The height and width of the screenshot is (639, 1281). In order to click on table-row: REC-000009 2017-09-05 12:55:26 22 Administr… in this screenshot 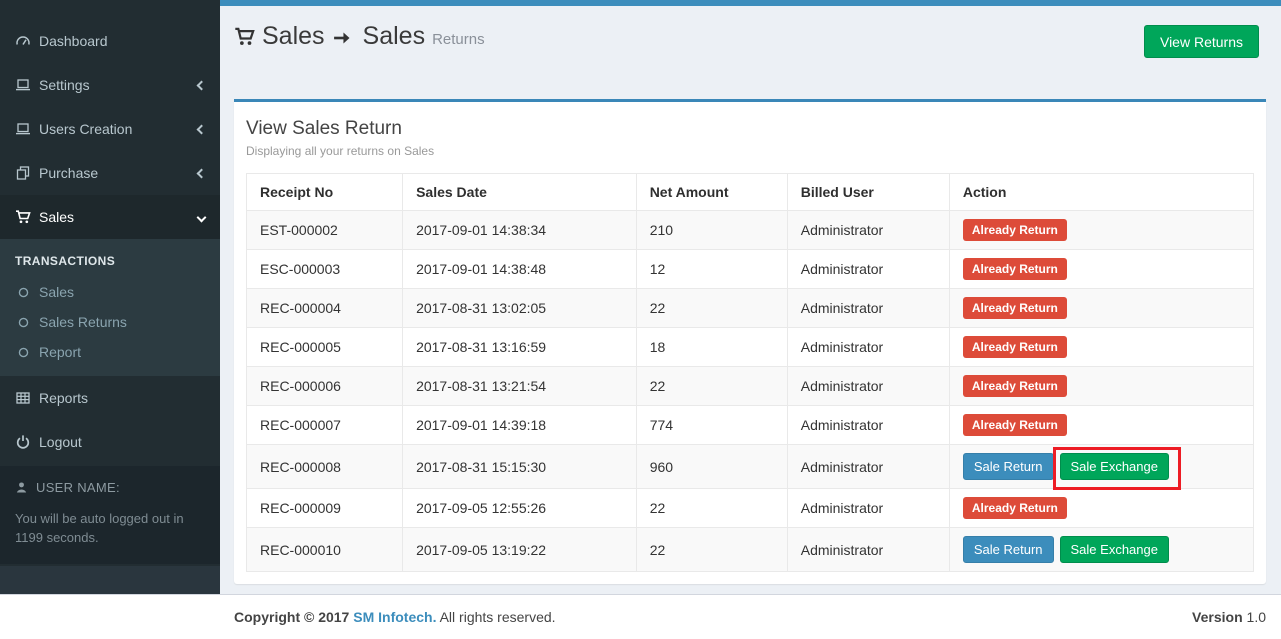, I will do `click(750, 508)`.